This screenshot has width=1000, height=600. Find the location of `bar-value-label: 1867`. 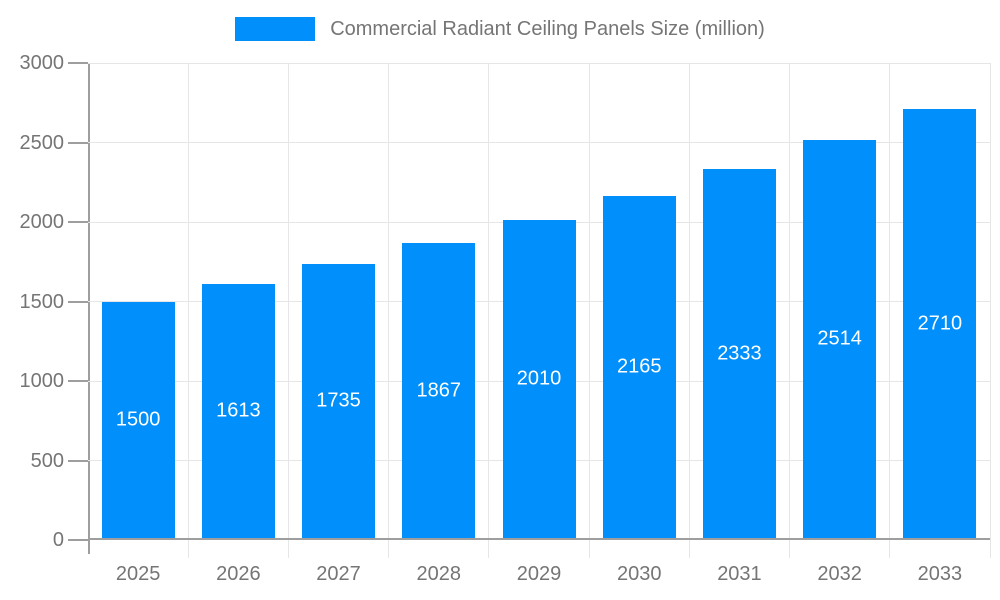

bar-value-label: 1867 is located at coordinates (439, 390).